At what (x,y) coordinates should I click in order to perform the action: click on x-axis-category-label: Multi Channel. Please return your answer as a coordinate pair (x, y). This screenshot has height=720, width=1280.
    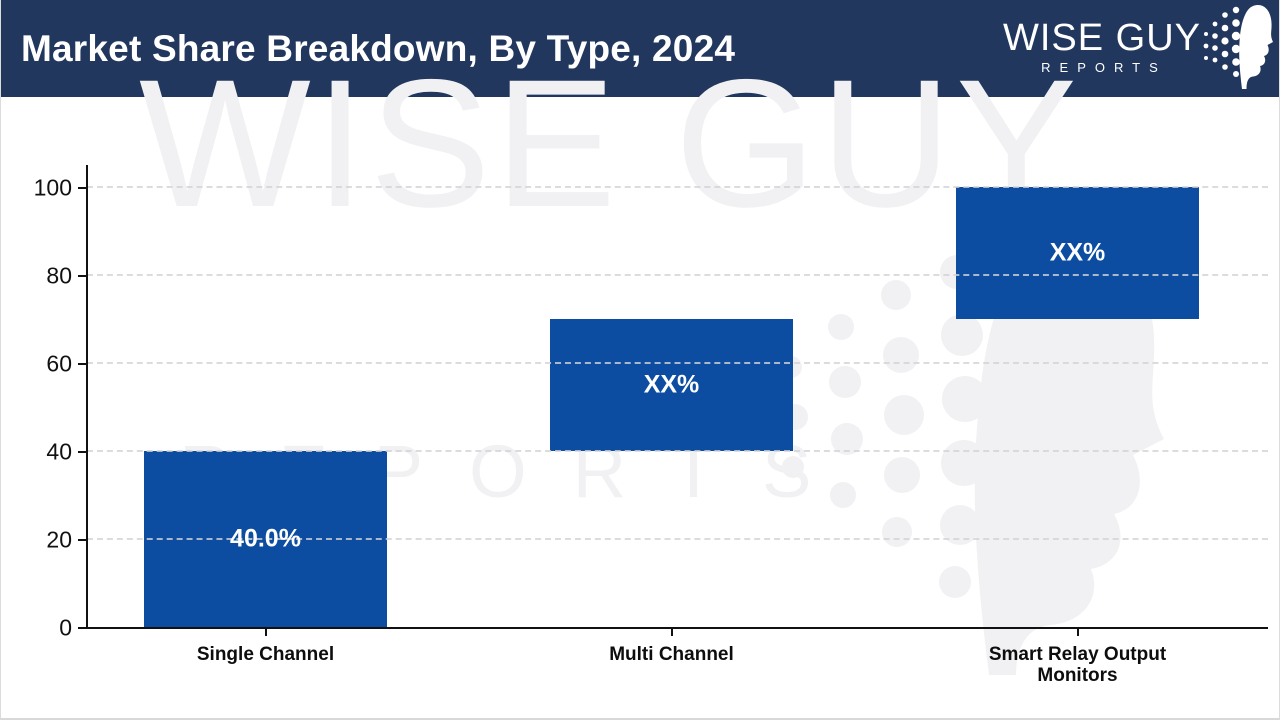
    Looking at the image, I should click on (671, 654).